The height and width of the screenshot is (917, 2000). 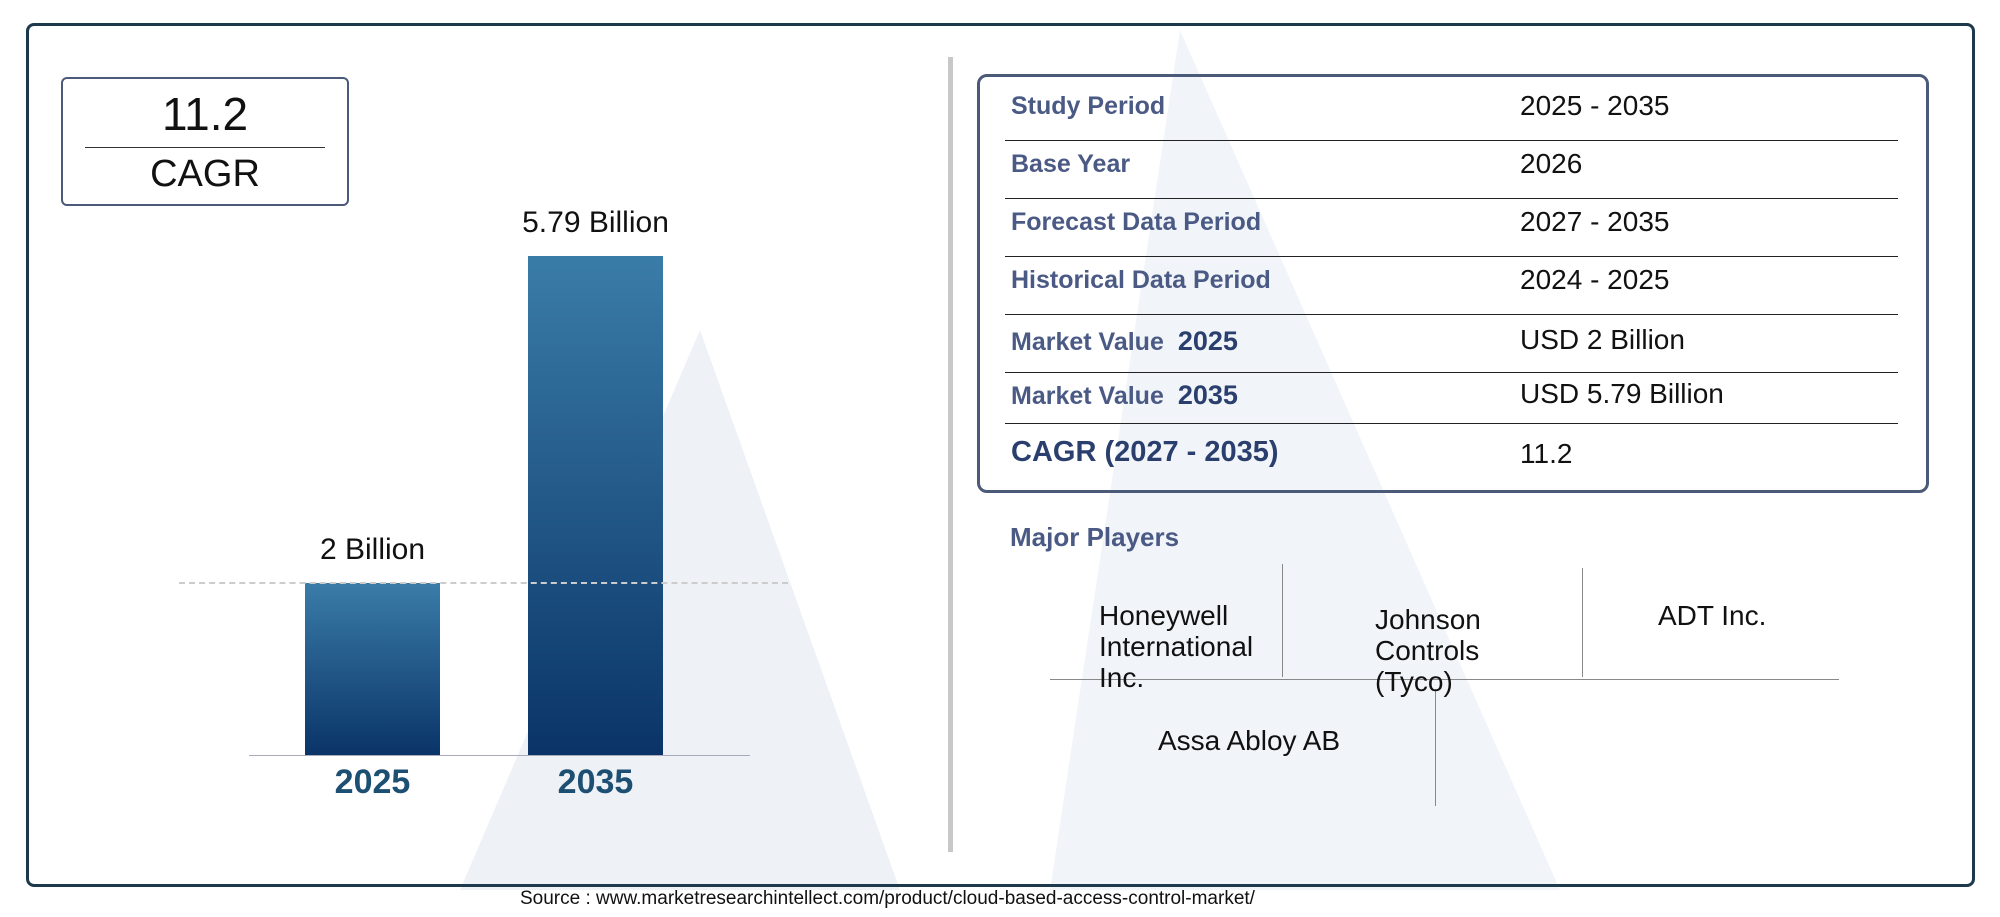 What do you see at coordinates (483, 582) in the screenshot?
I see `reference-dashed-line` at bounding box center [483, 582].